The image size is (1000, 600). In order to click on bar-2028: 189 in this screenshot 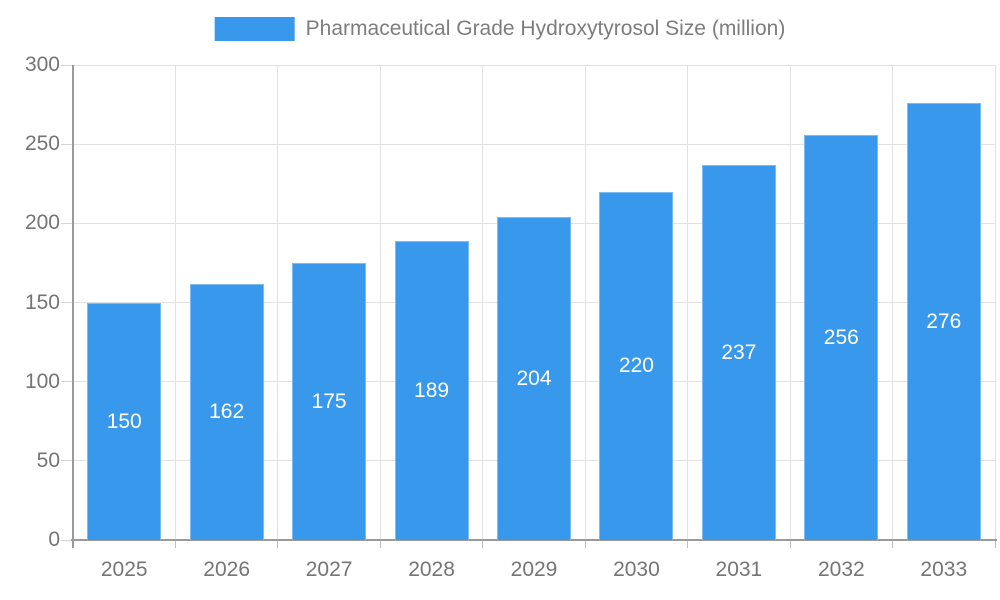, I will do `click(431, 390)`.